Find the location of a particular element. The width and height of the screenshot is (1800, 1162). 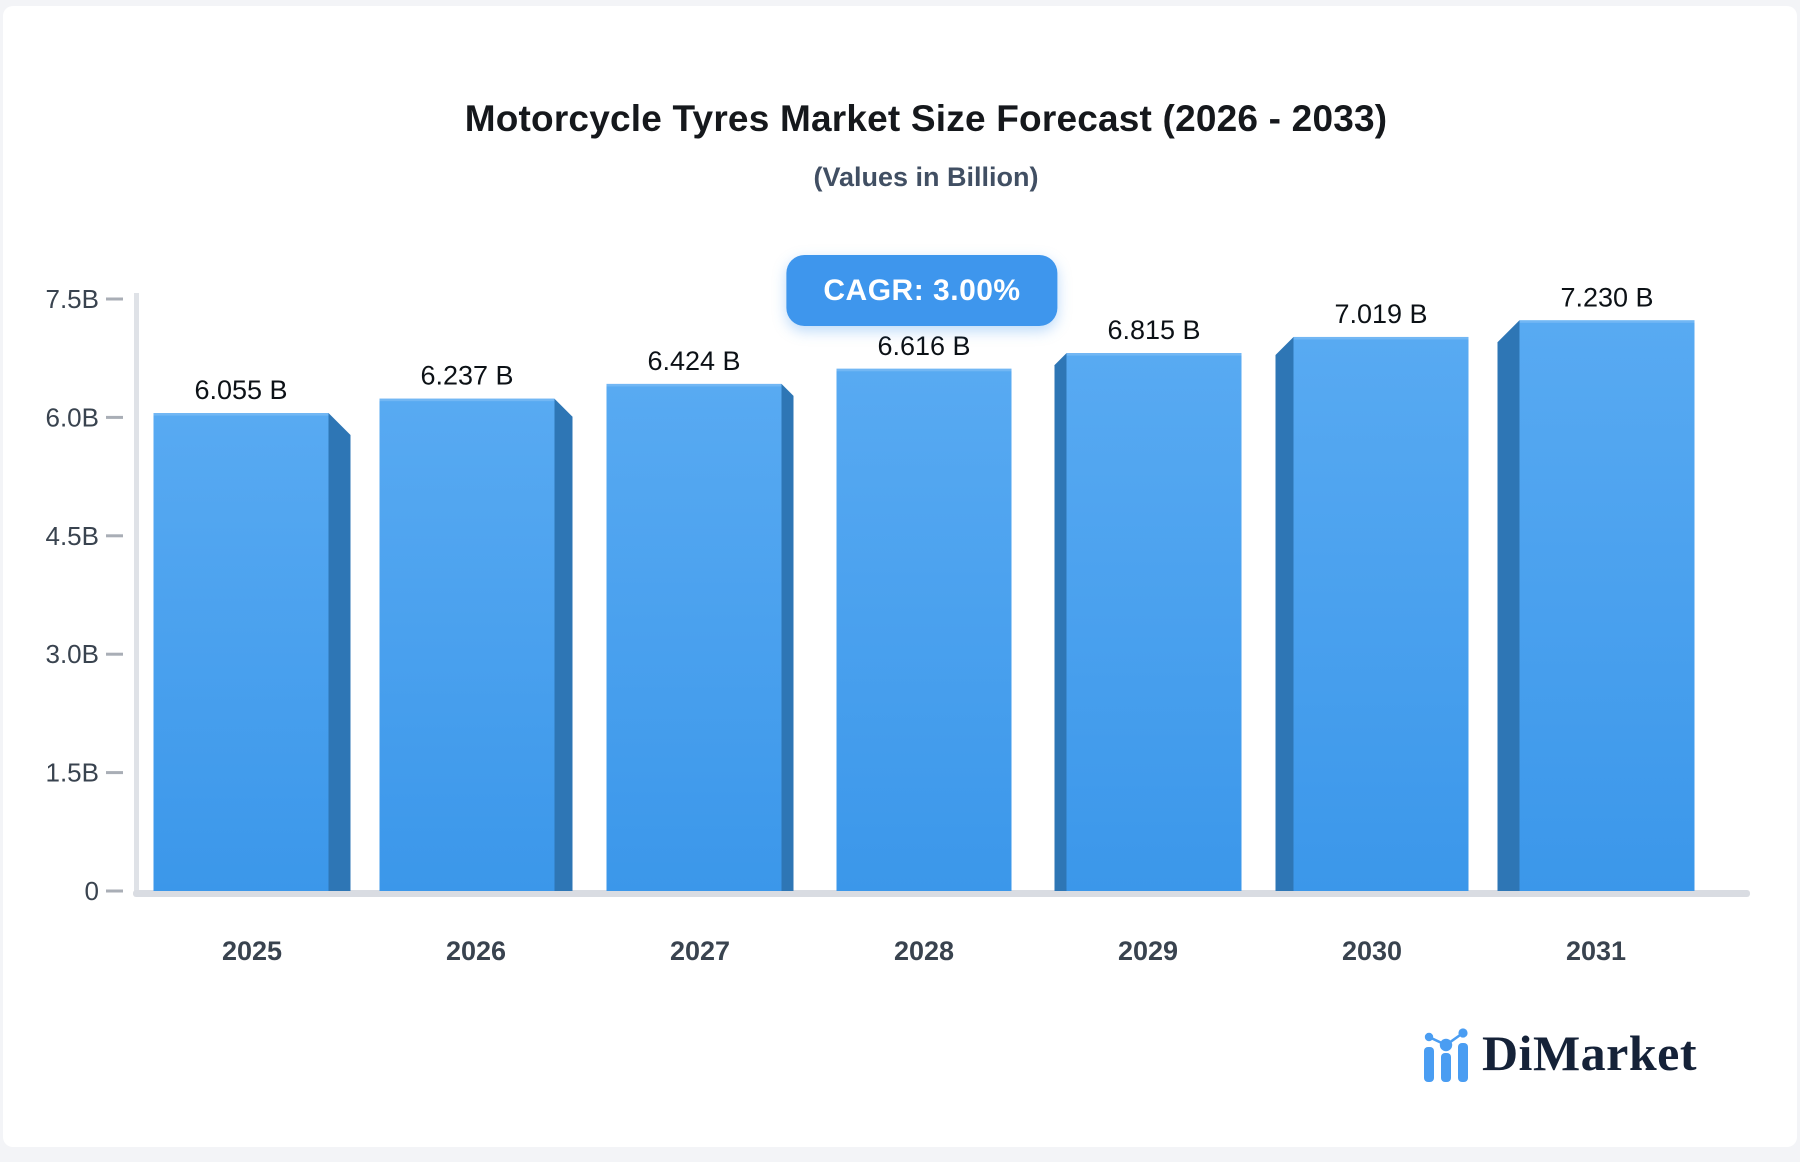

y-tick-label-3.0B: 3.0B is located at coordinates (73, 654).